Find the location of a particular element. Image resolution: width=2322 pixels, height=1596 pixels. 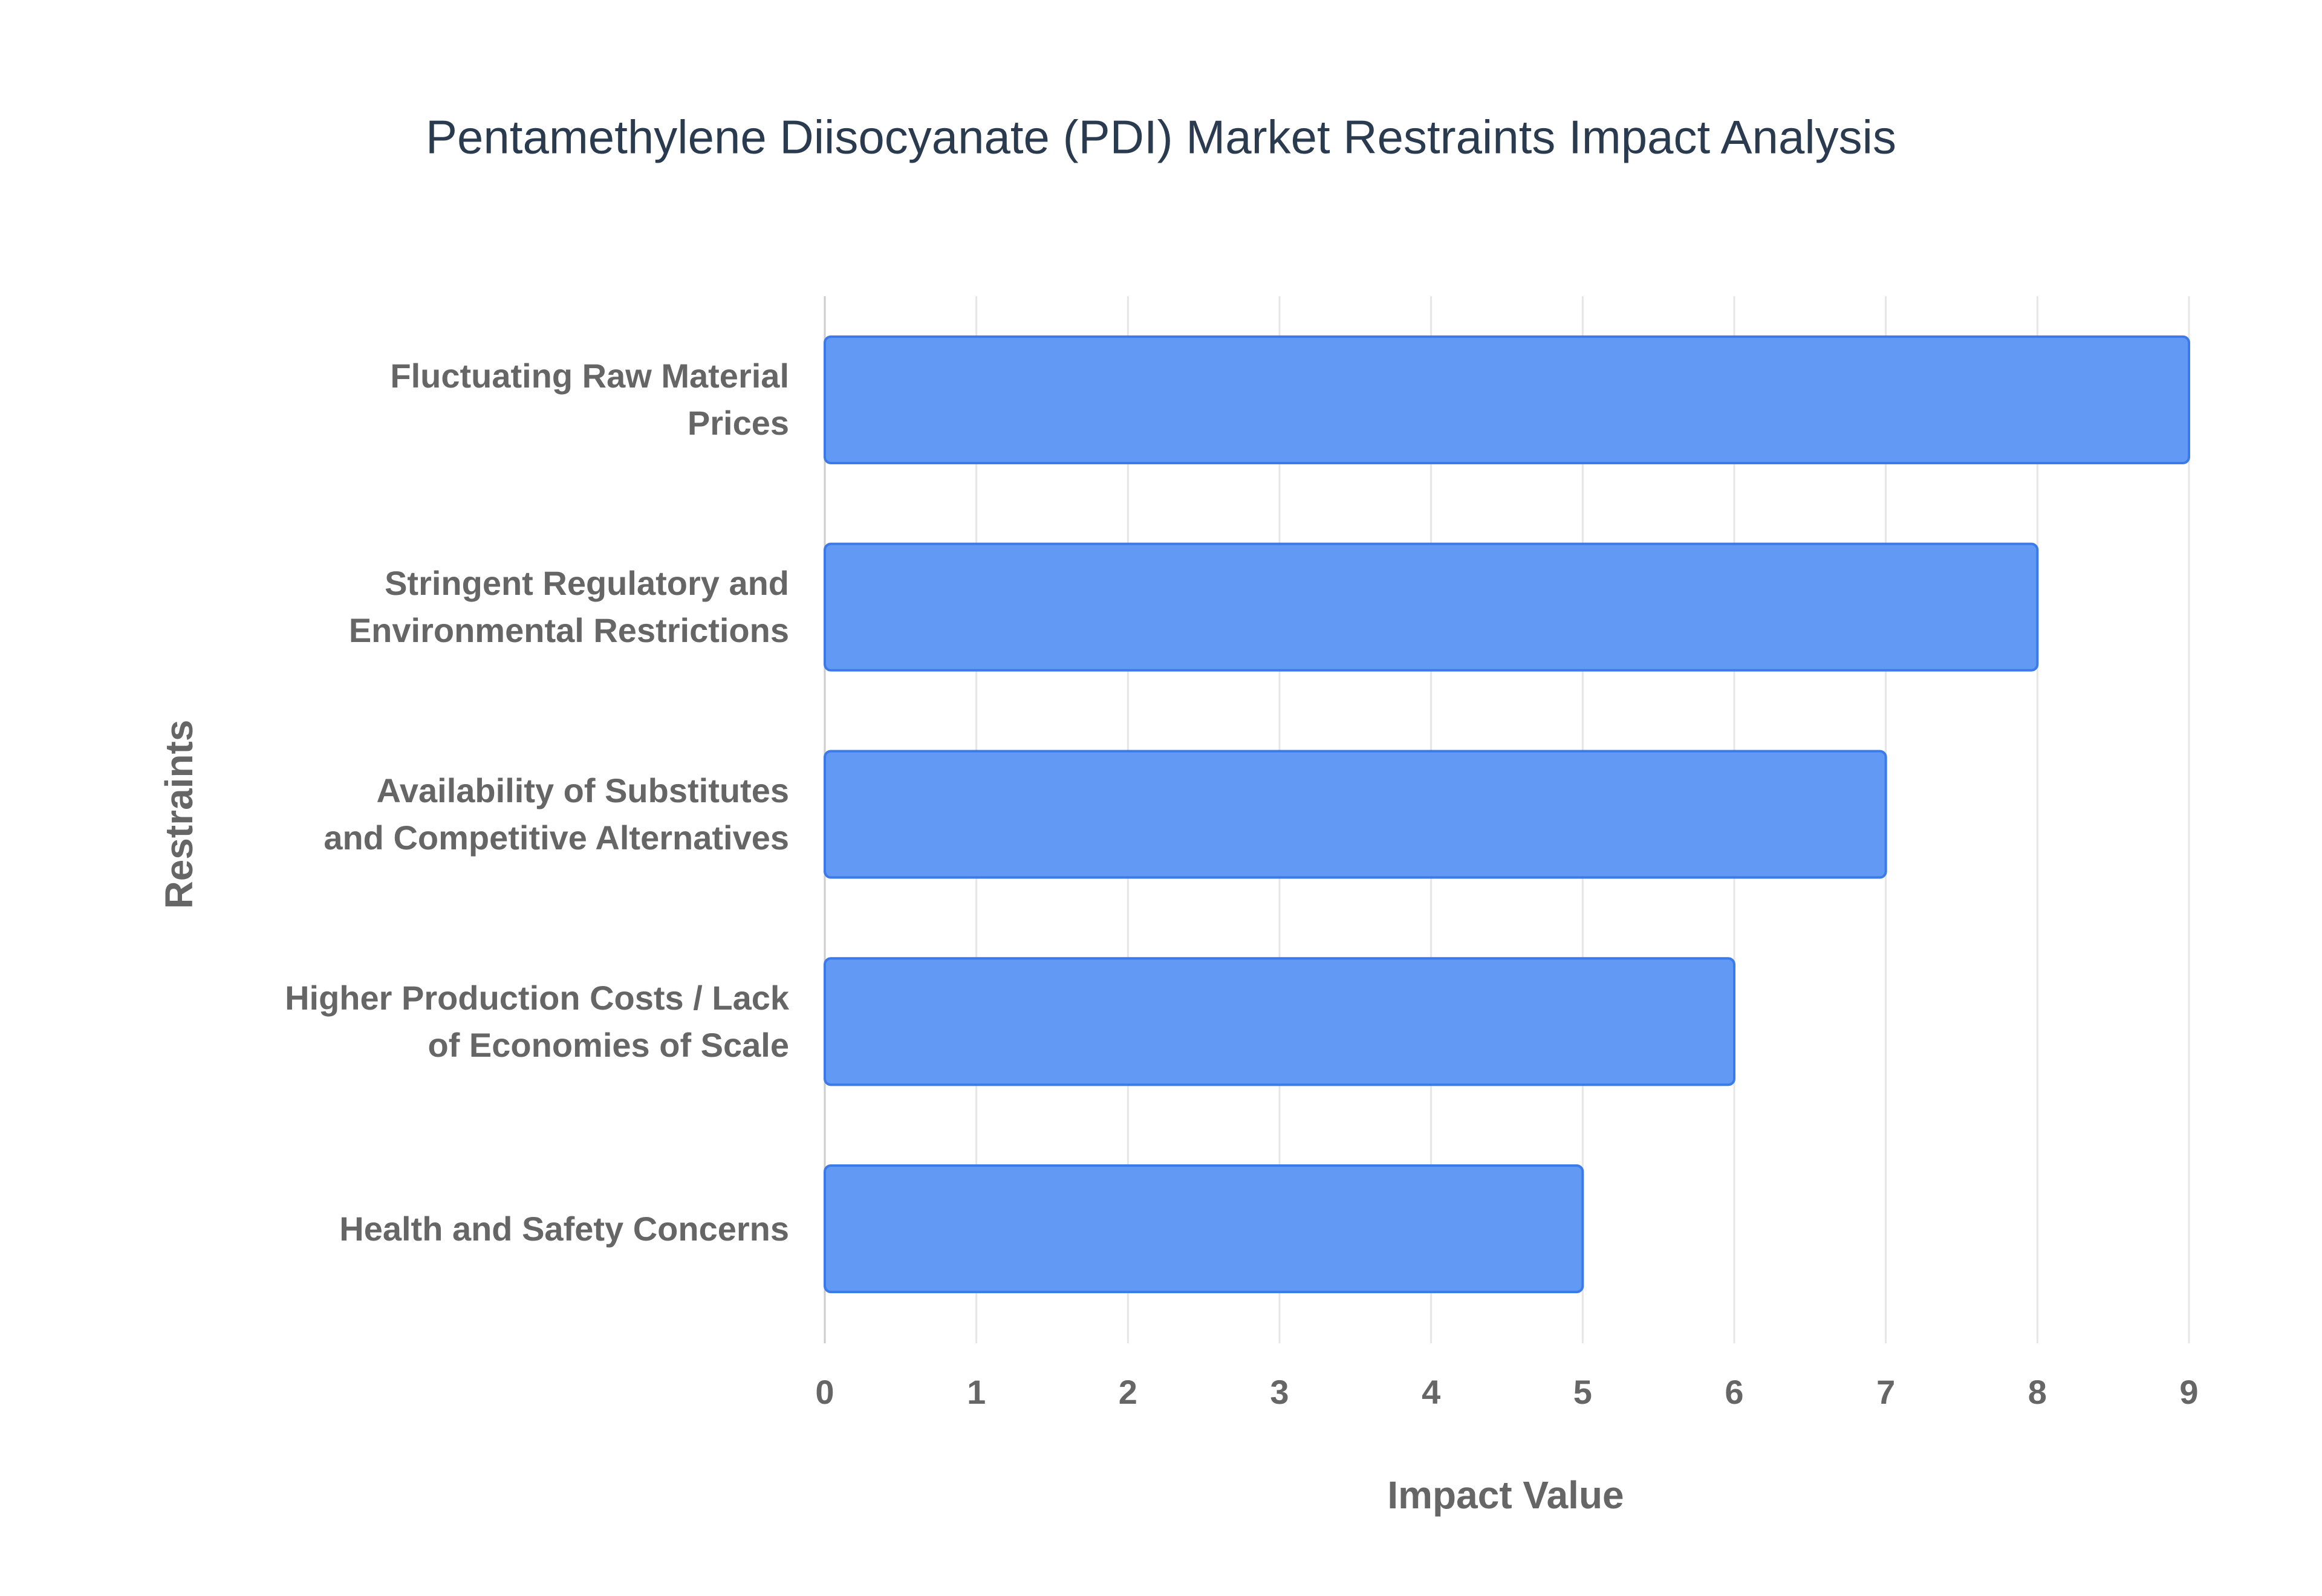

x-tick-label: 6 is located at coordinates (1734, 1392).